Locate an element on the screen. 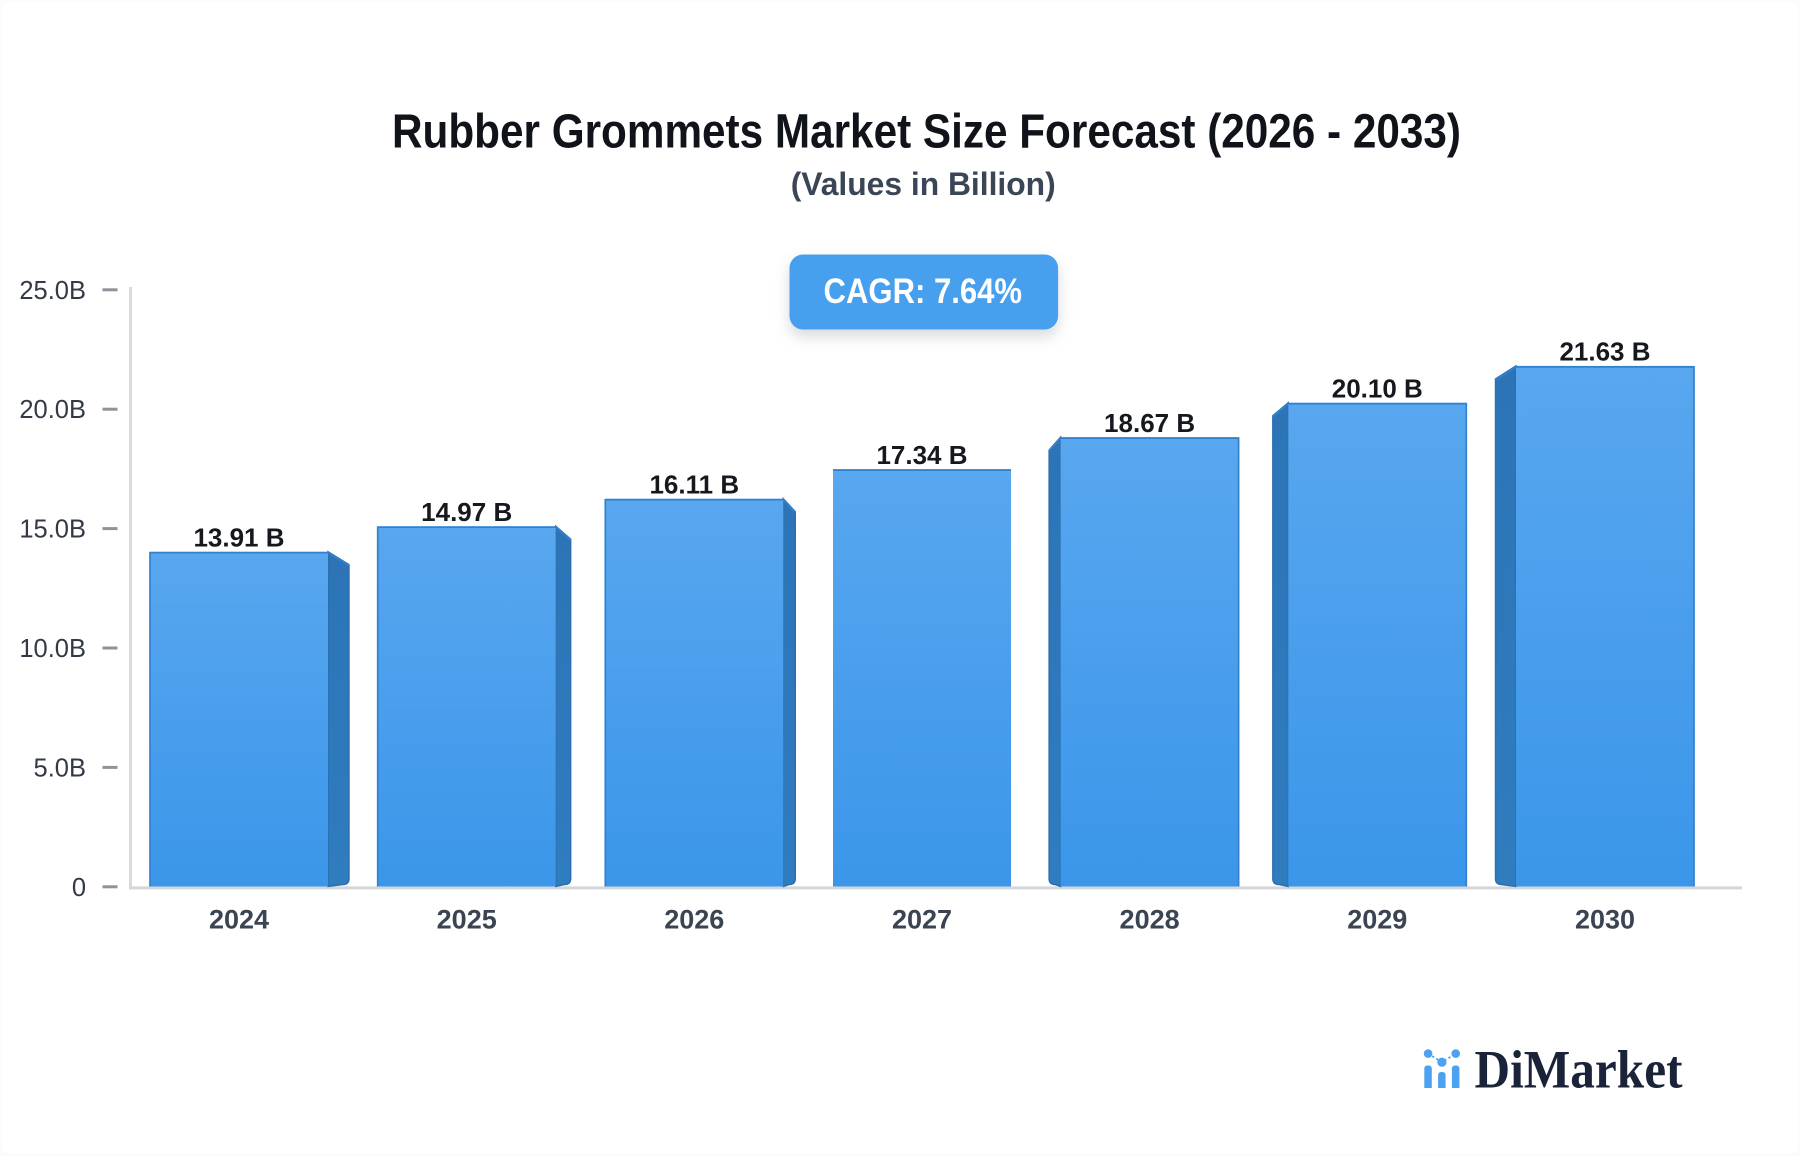  svg-text: 10.0B is located at coordinates (52, 649).